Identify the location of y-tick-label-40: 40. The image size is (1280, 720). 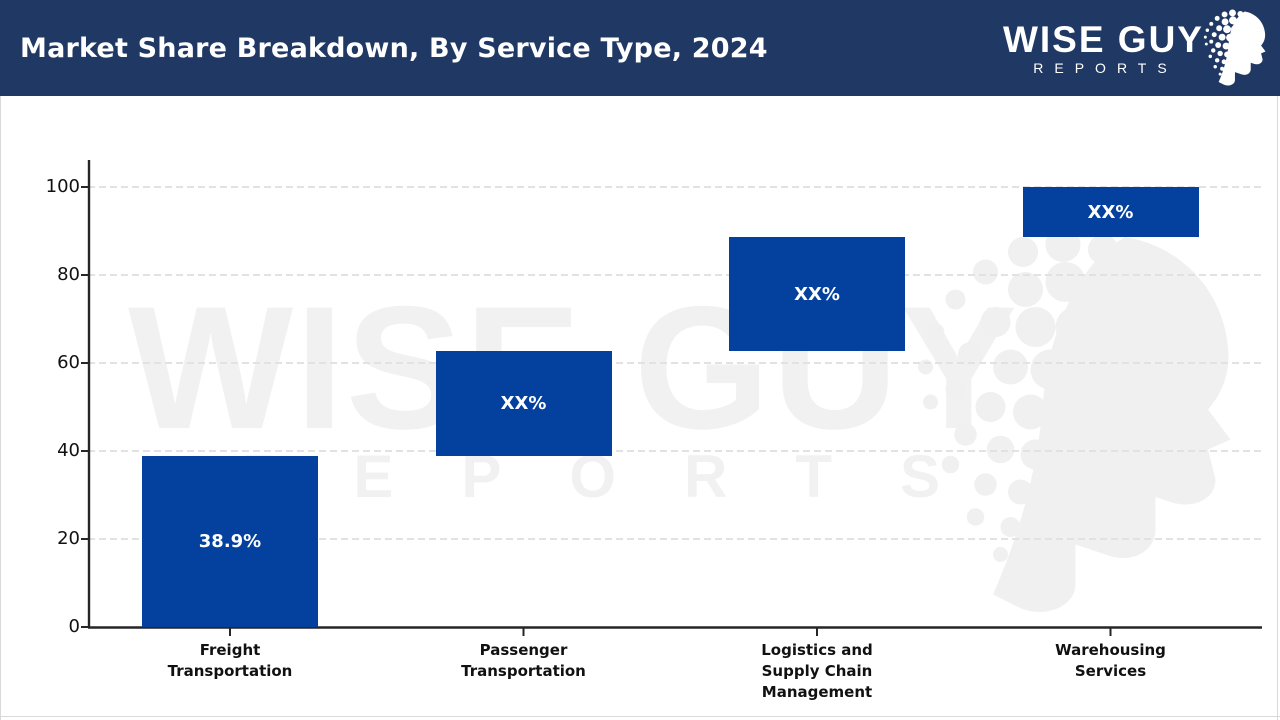
(68, 450).